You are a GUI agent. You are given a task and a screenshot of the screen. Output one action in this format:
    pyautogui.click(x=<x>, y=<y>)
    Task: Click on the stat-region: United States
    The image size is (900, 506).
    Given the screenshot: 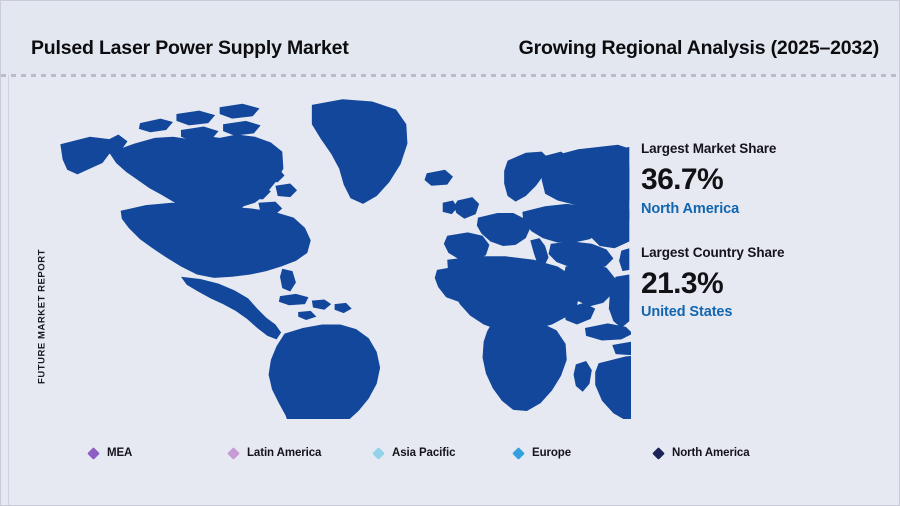 What is the action you would take?
    pyautogui.click(x=687, y=312)
    